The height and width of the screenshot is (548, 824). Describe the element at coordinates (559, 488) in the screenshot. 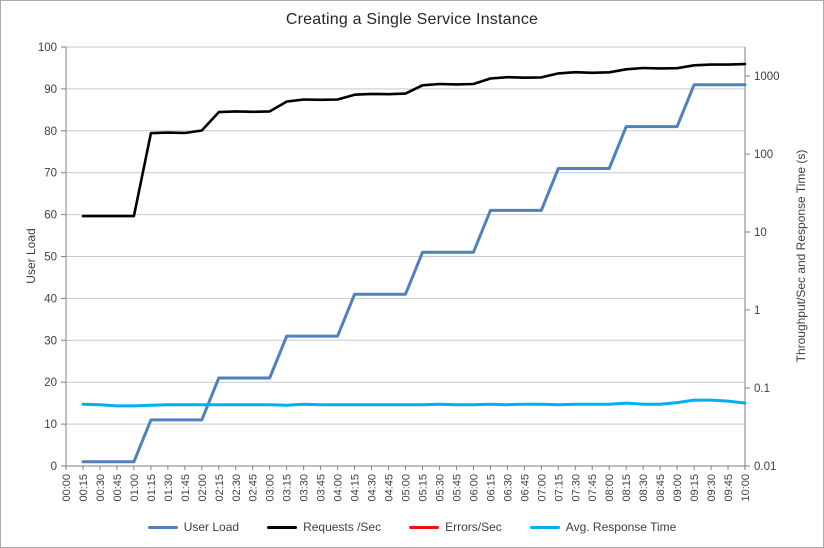

I see `x-axis-tick-label: 07:15` at that location.